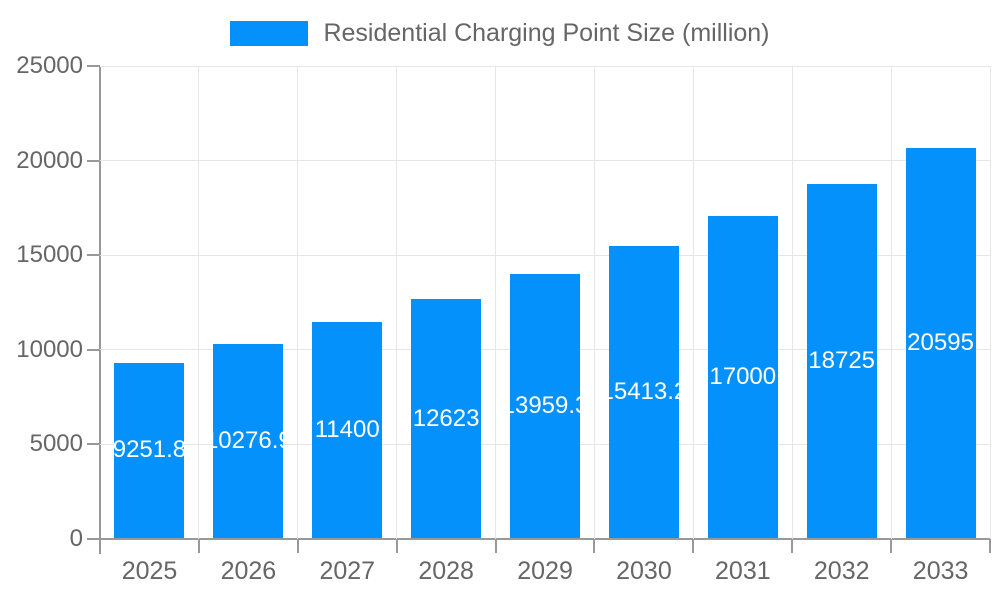  What do you see at coordinates (100, 310) in the screenshot?
I see `y-axis-line` at bounding box center [100, 310].